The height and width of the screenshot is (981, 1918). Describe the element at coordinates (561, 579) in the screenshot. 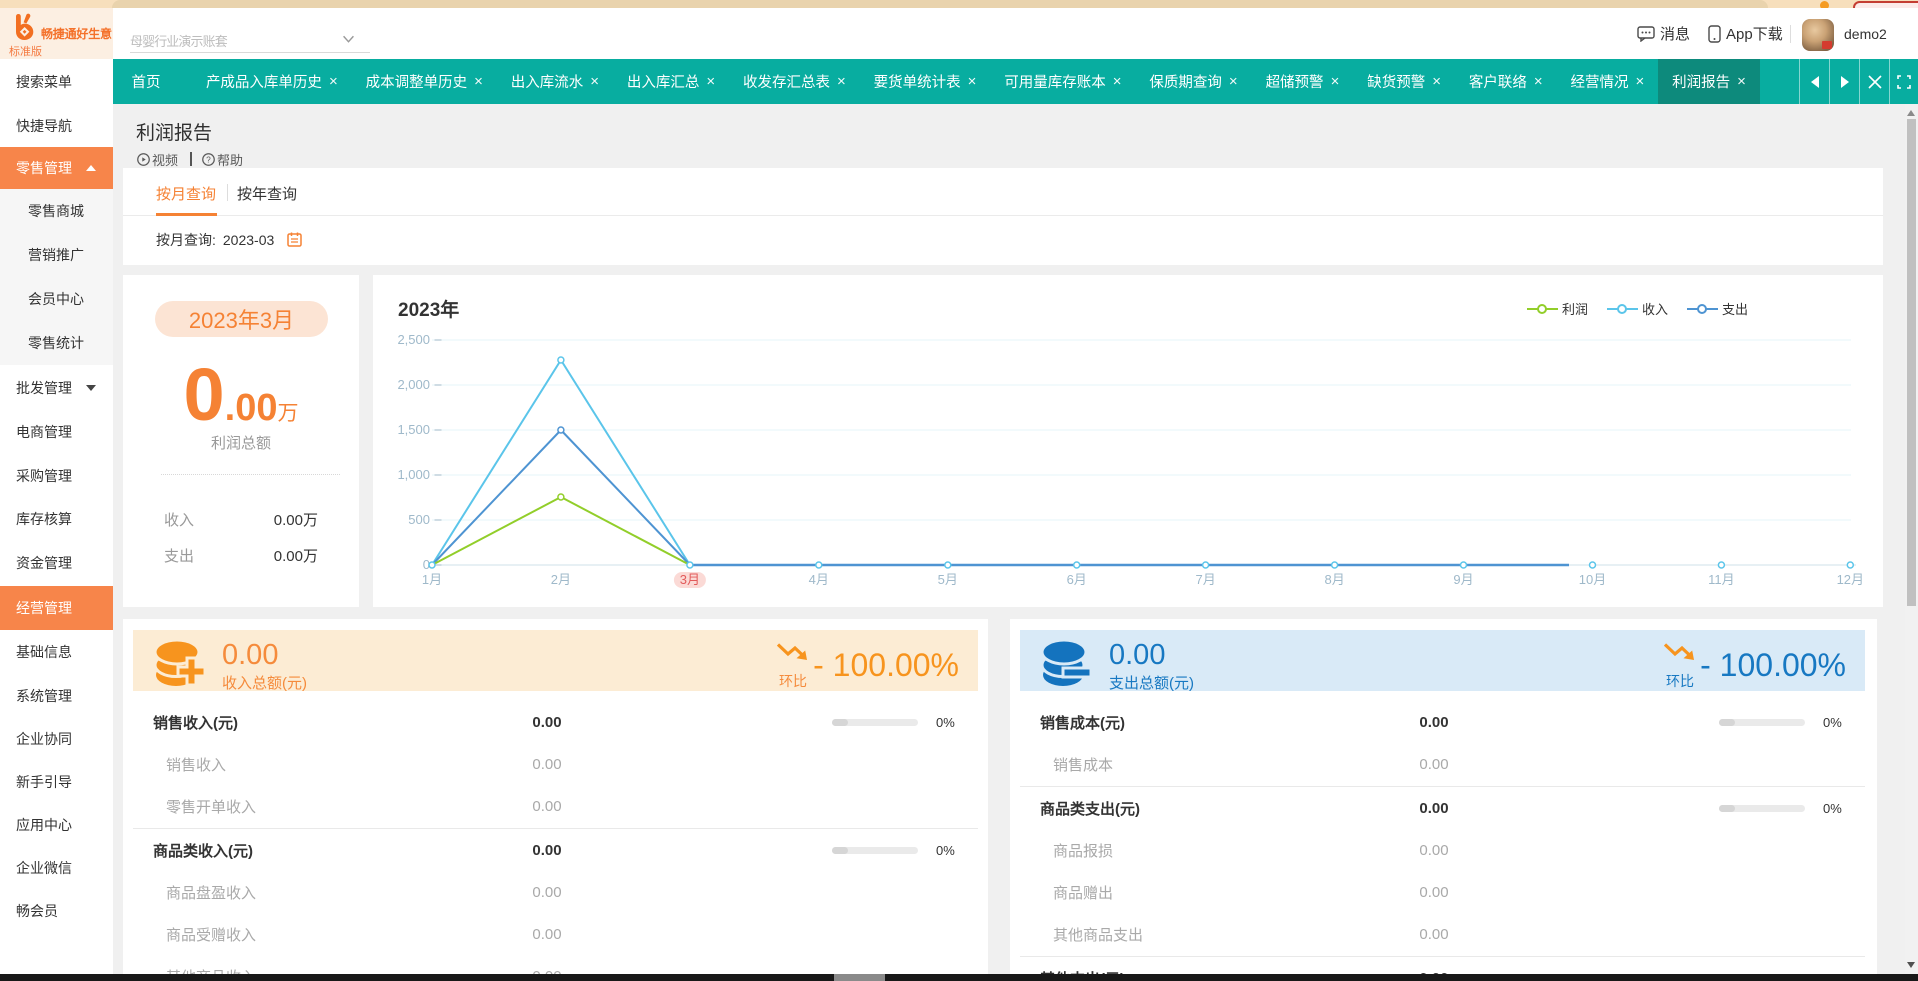

I see `svg-text: 2月` at that location.